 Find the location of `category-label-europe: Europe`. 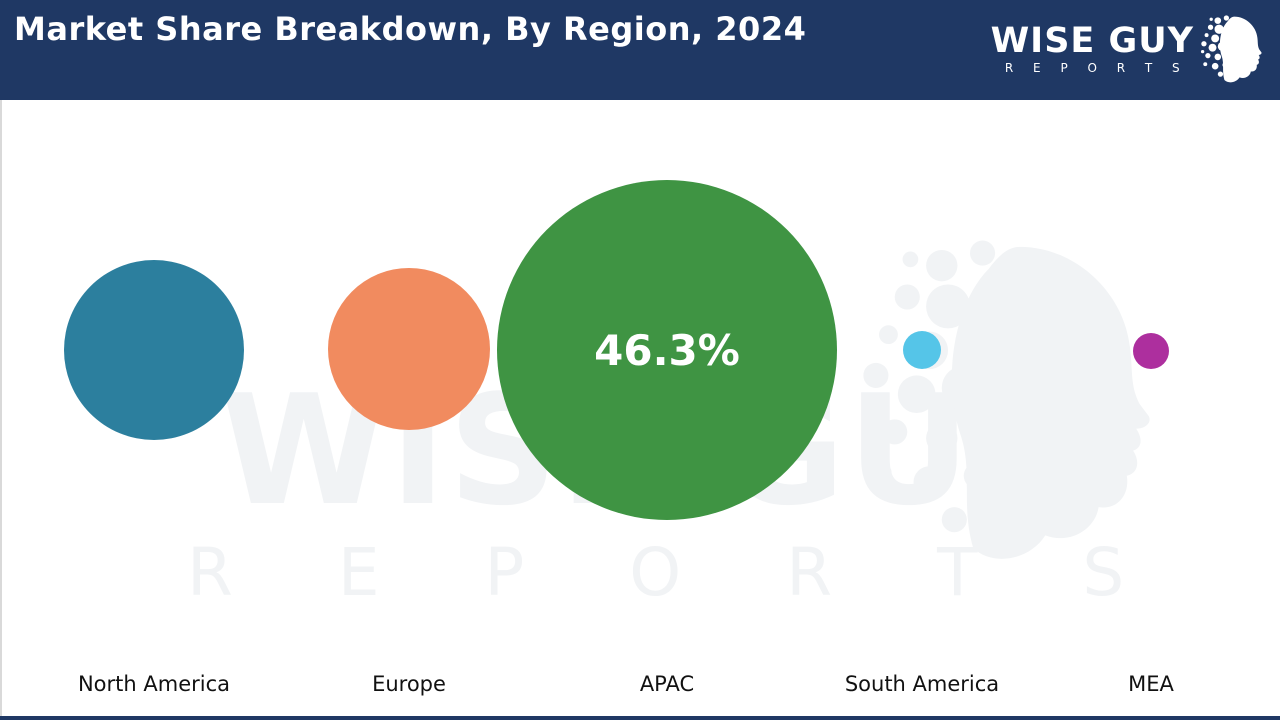

category-label-europe: Europe is located at coordinates (409, 684).